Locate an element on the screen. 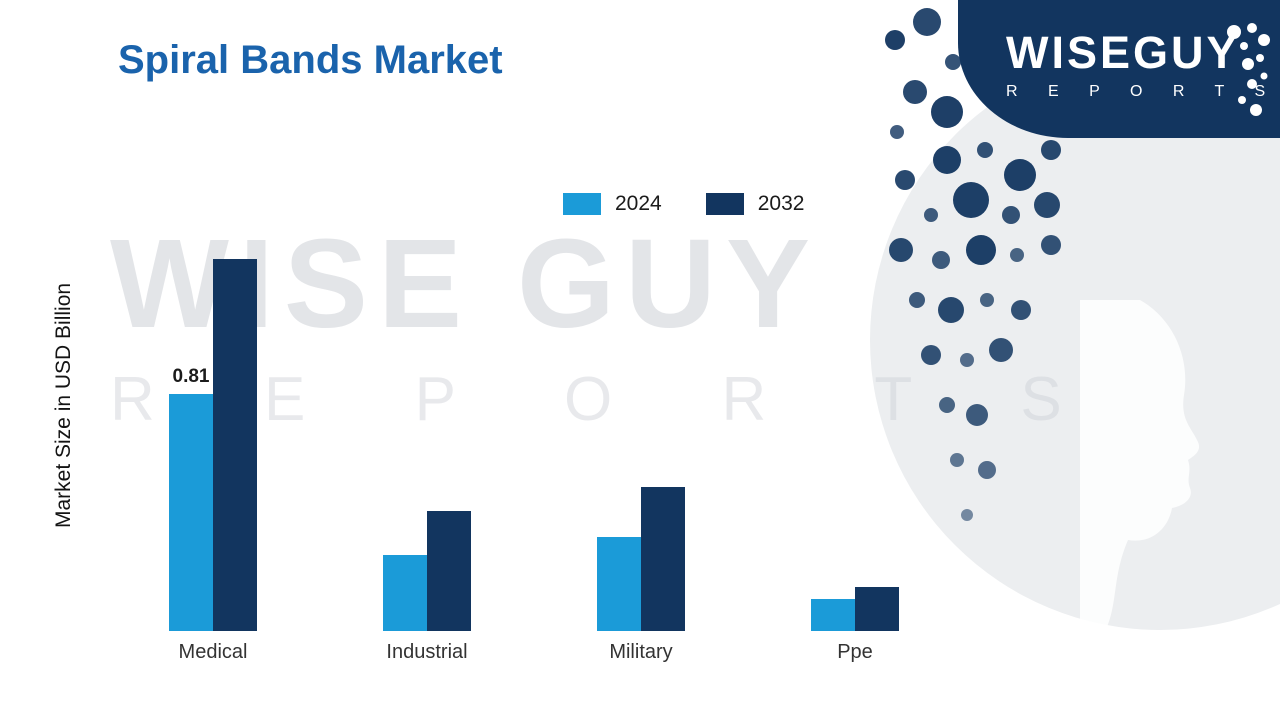 The height and width of the screenshot is (720, 1280). category-label-military: Military is located at coordinates (641, 652).